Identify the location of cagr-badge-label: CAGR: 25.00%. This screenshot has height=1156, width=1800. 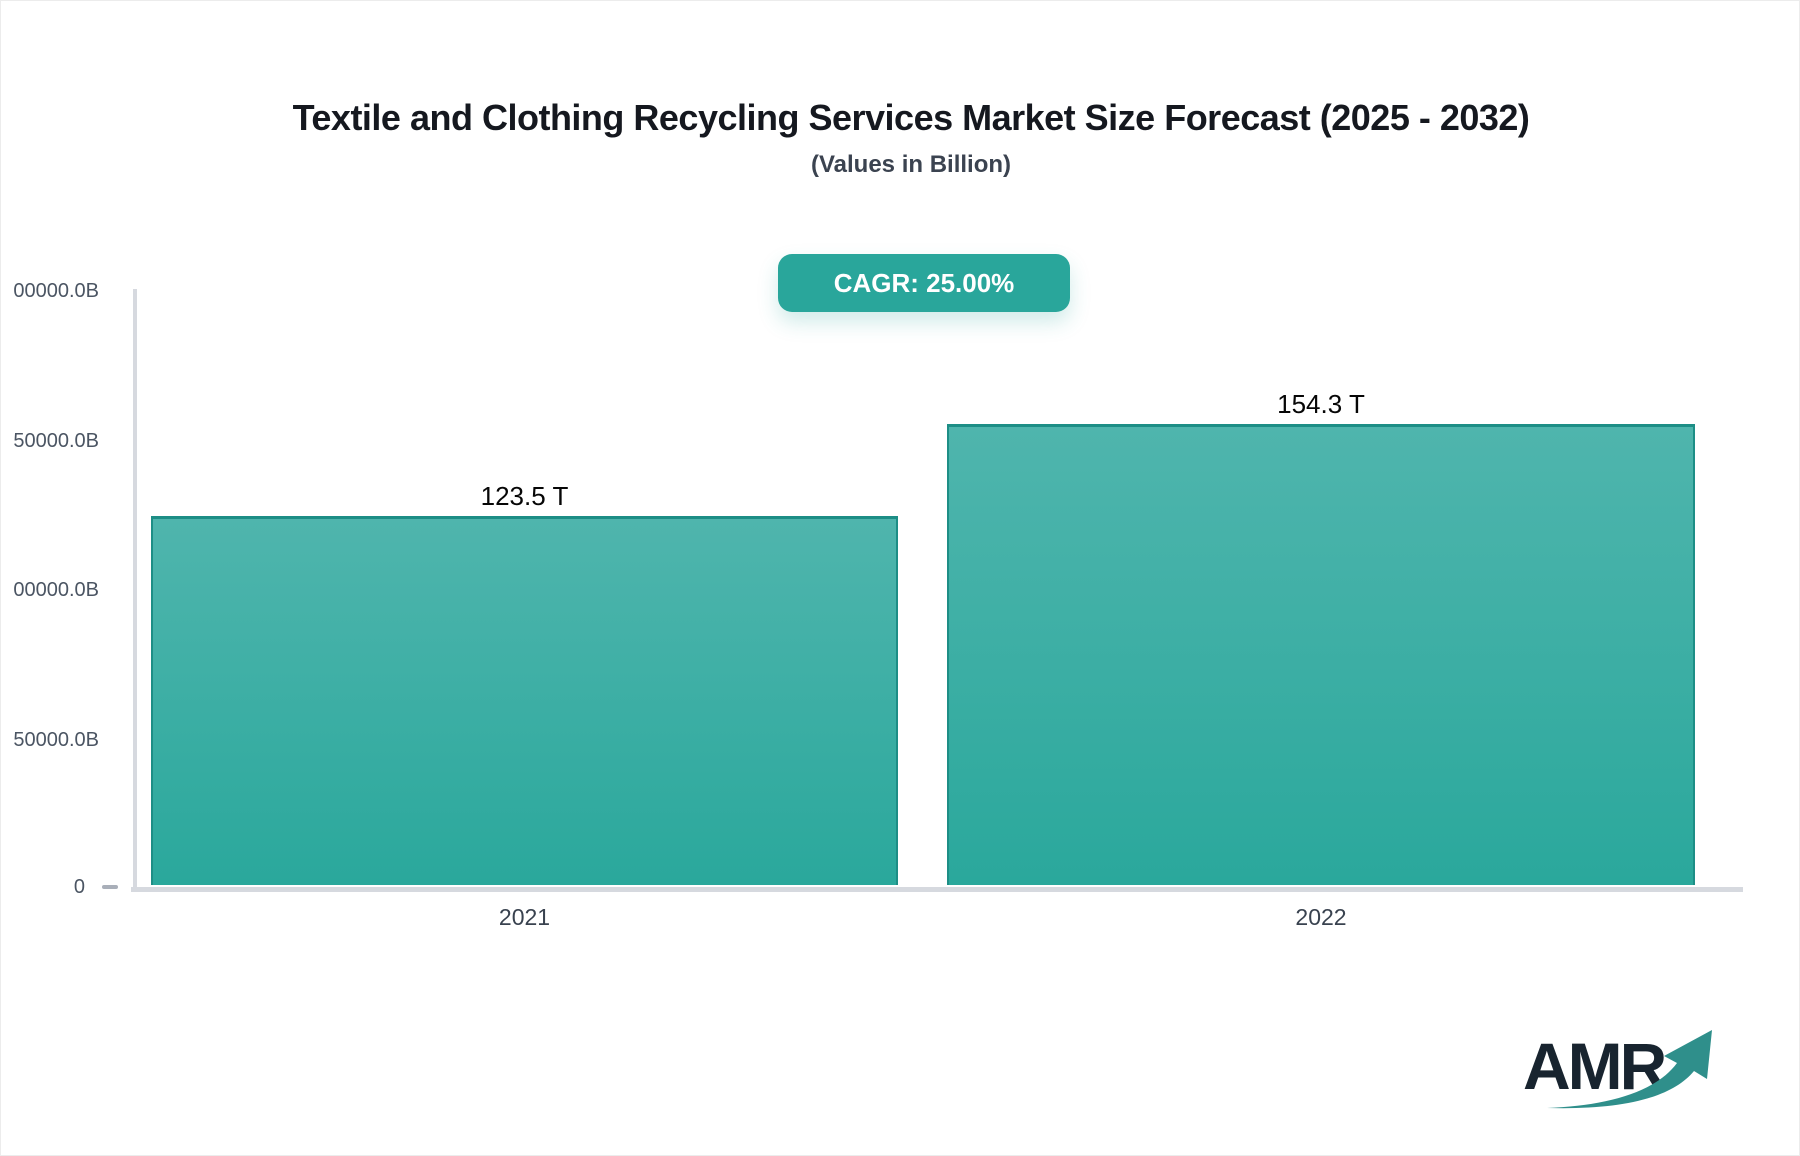
(924, 282).